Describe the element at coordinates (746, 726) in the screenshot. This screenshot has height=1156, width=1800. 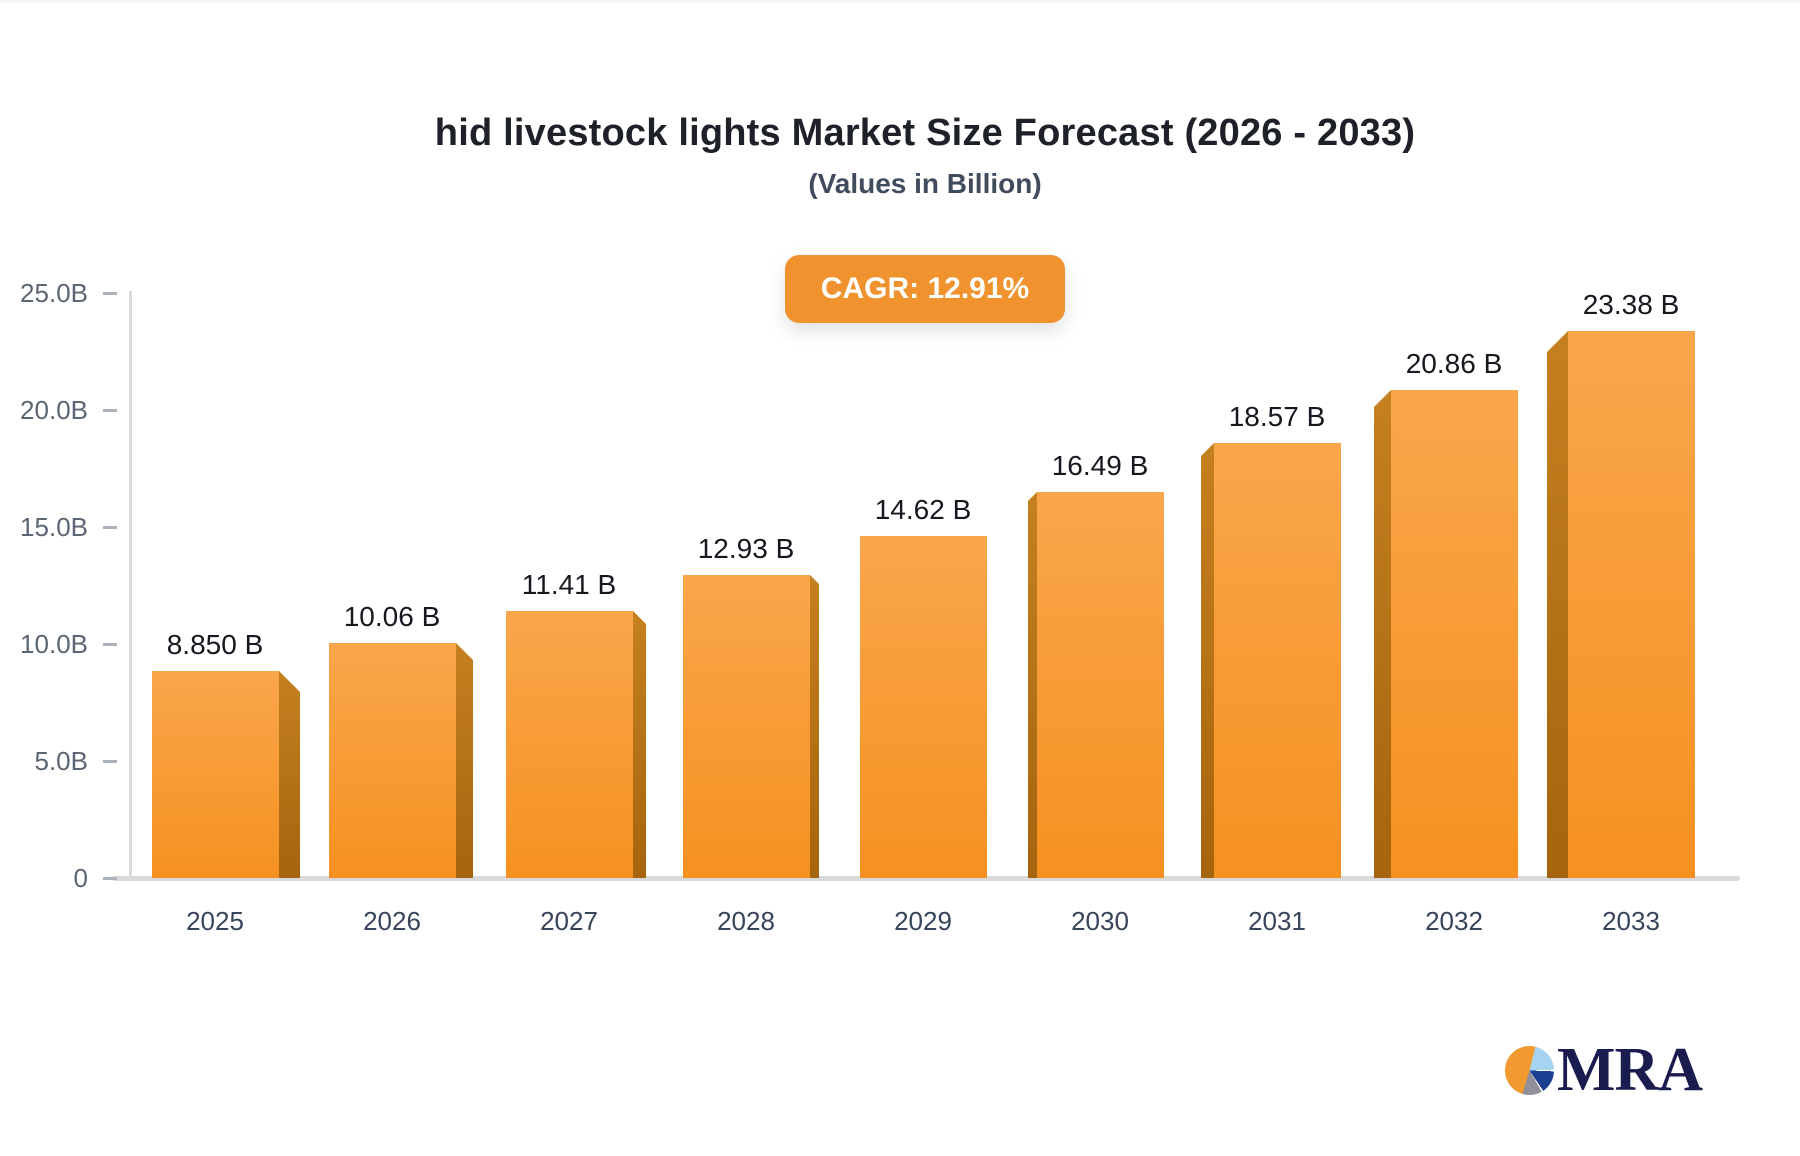
I see `bar-2028` at that location.